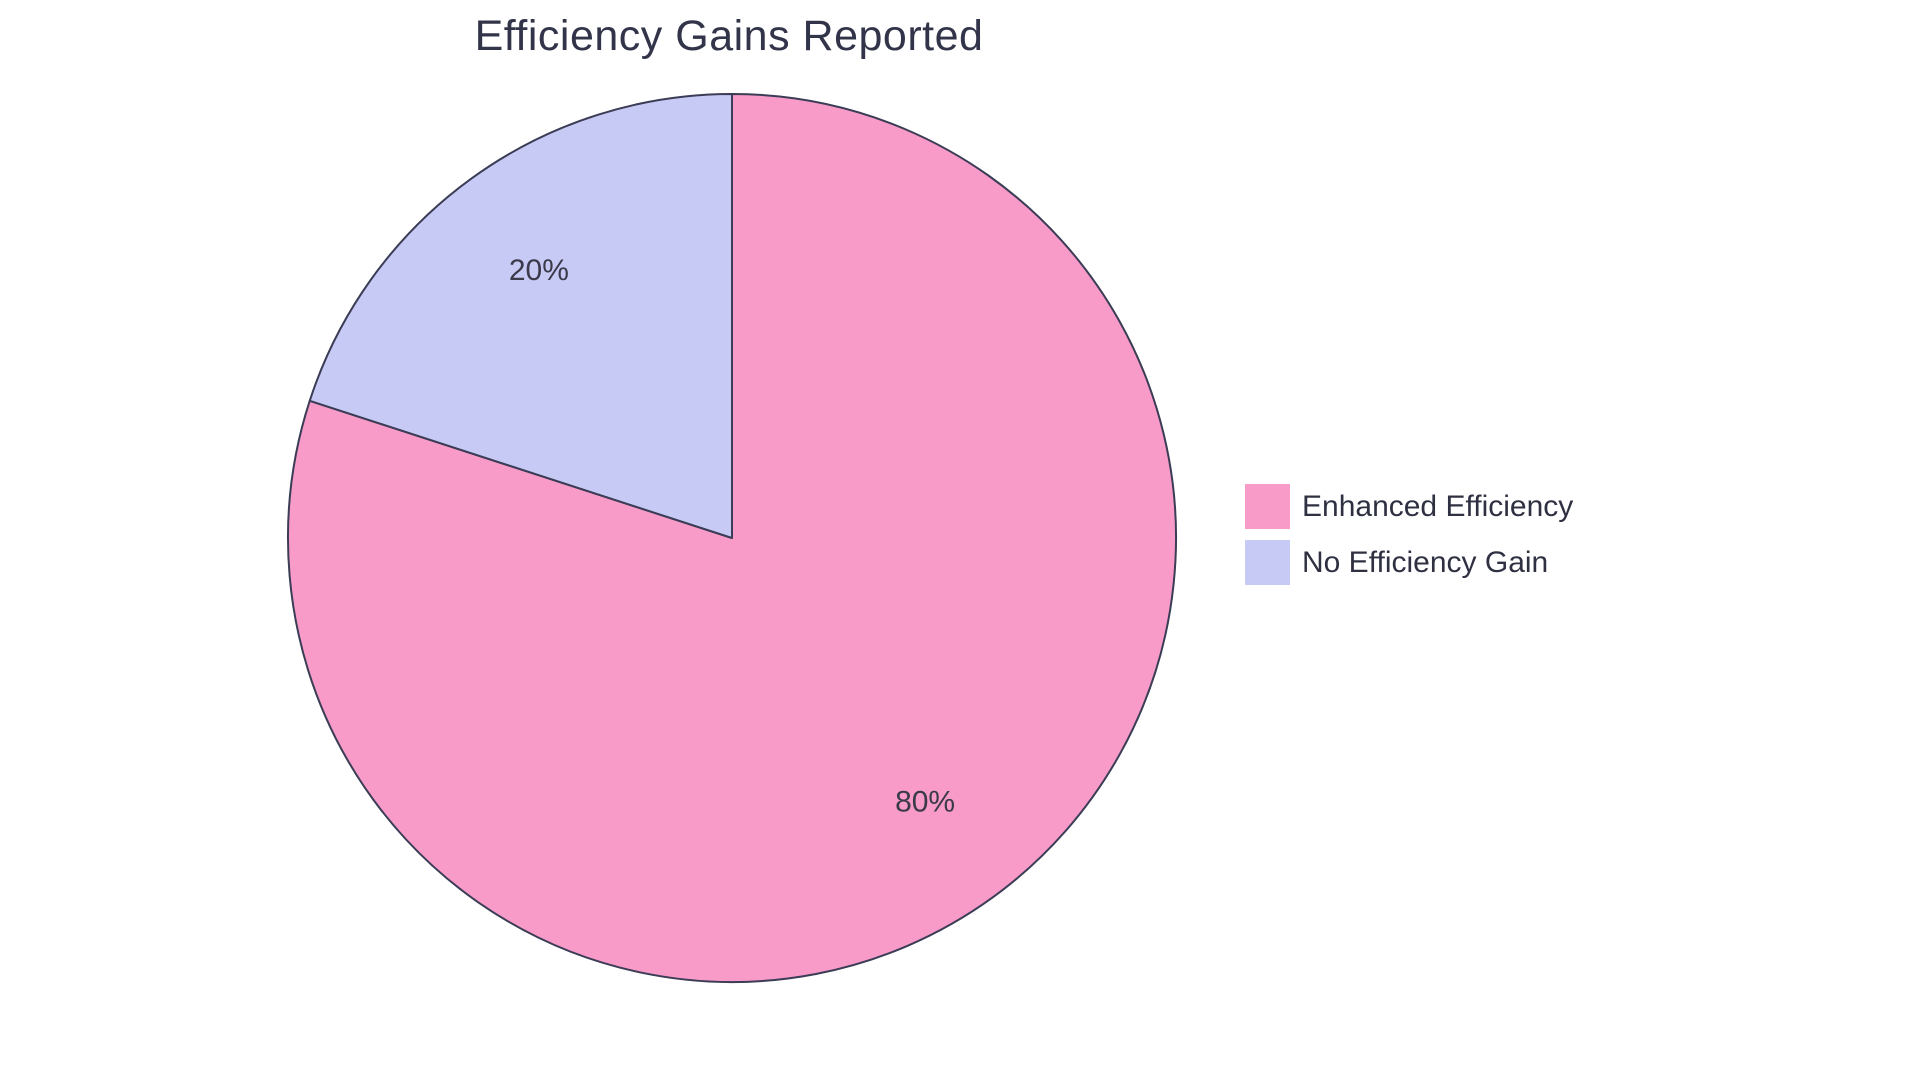 The height and width of the screenshot is (1083, 1920). What do you see at coordinates (539, 270) in the screenshot?
I see `pie-slice-label-1: 20%` at bounding box center [539, 270].